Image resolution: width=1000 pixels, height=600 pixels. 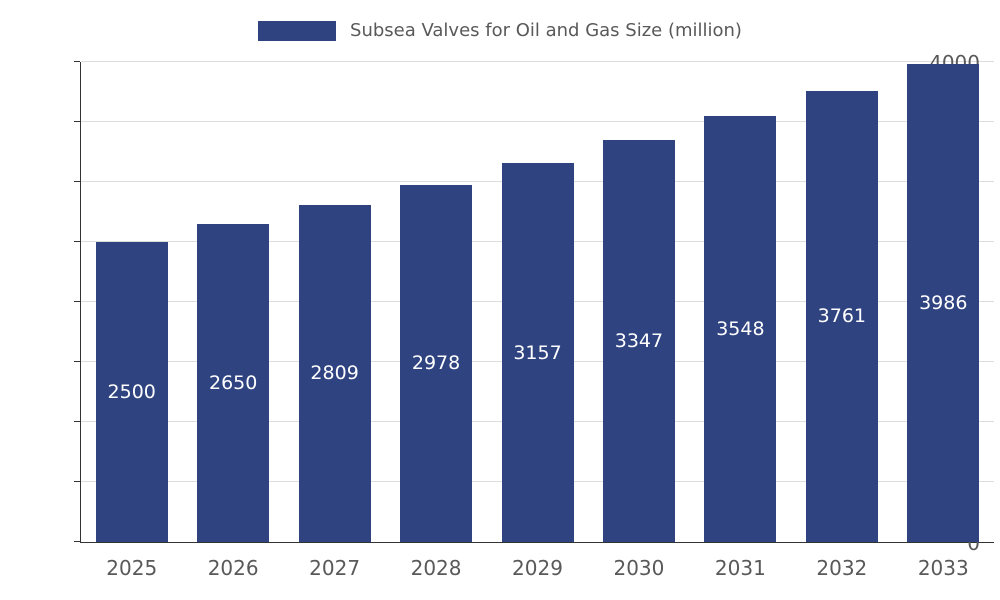 I want to click on x-tick-label: 2033, so click(x=943, y=568).